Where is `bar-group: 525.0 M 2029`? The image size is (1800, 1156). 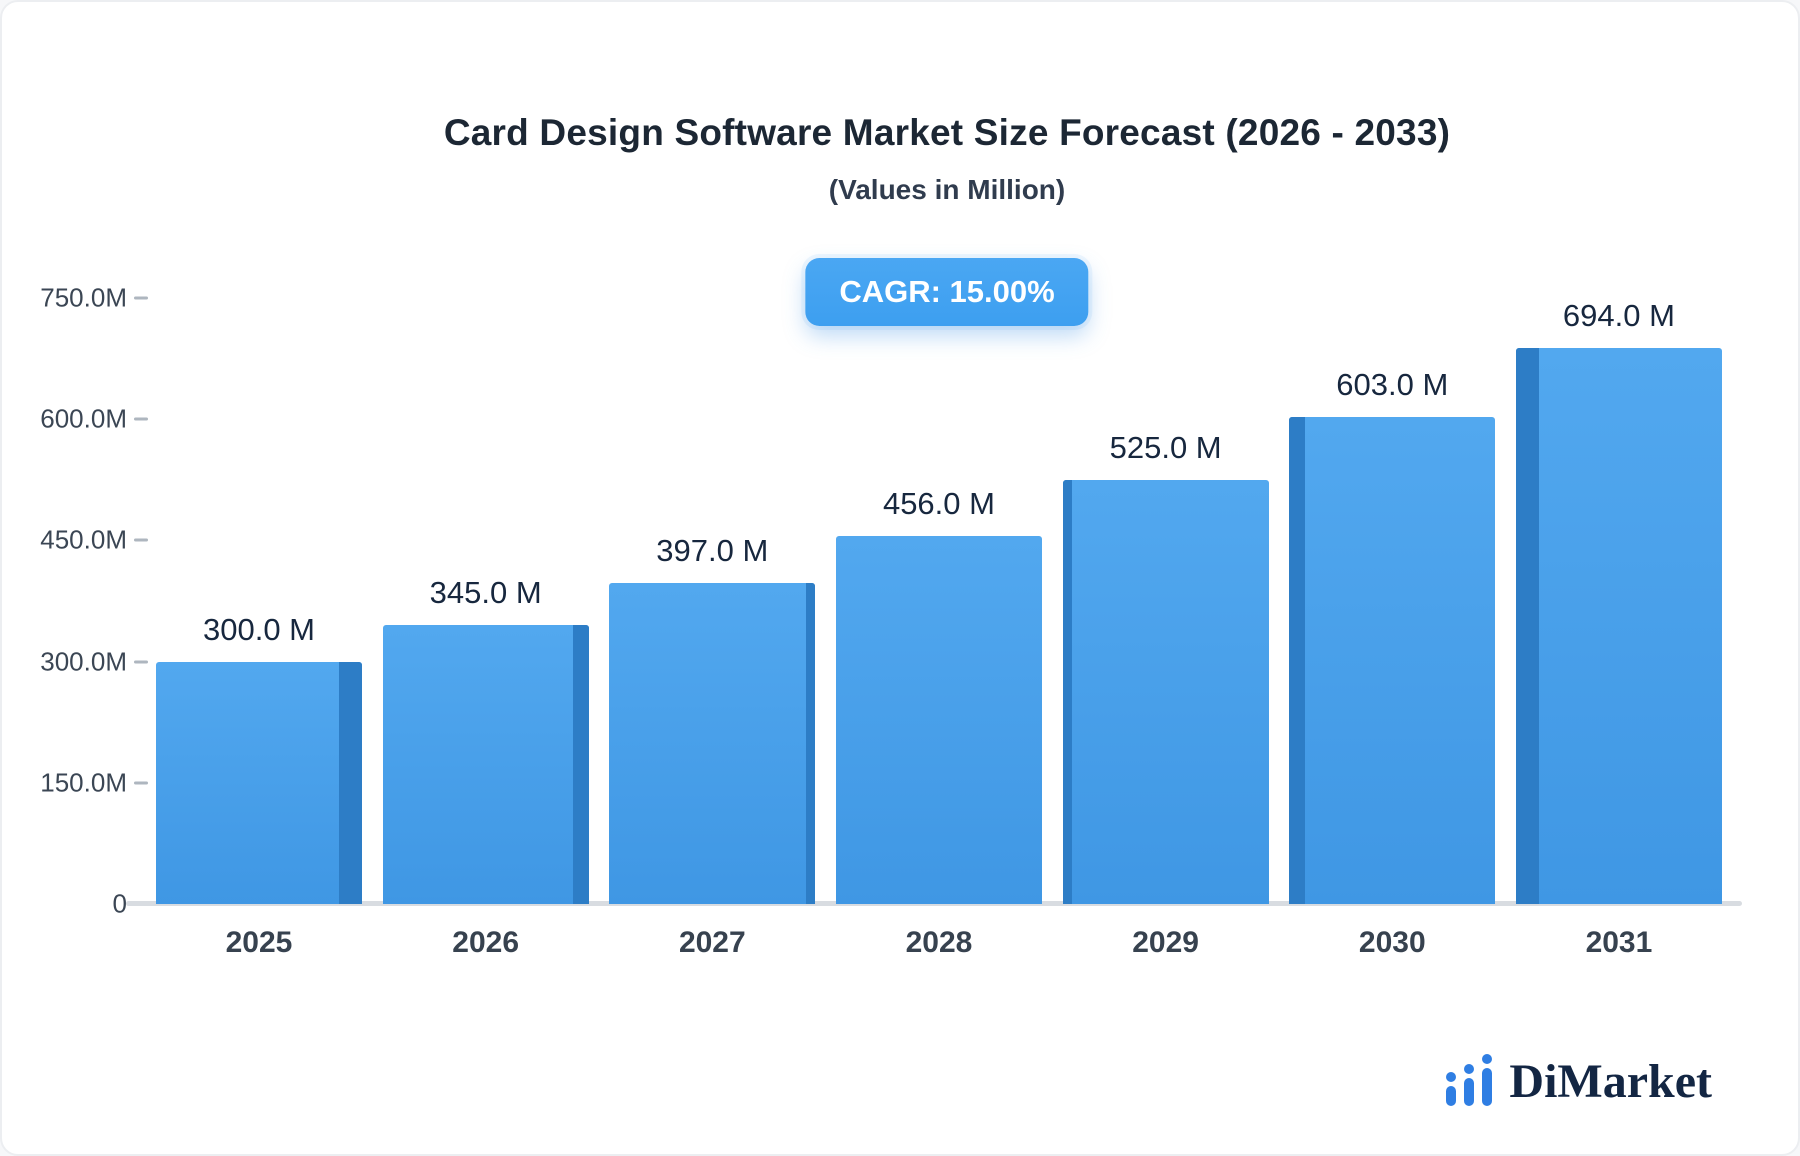
bar-group: 525.0 M 2029 is located at coordinates (1165, 628).